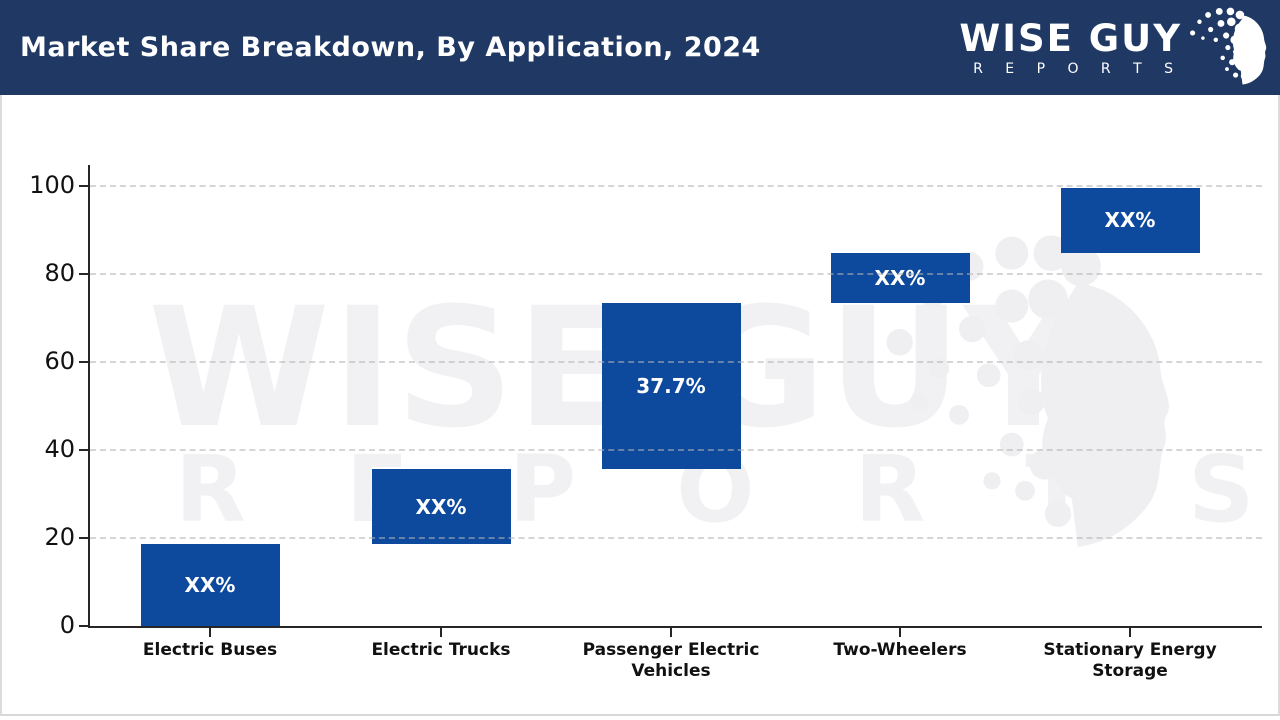 The height and width of the screenshot is (720, 1280). Describe the element at coordinates (59, 449) in the screenshot. I see `y-tick-label: 40` at that location.